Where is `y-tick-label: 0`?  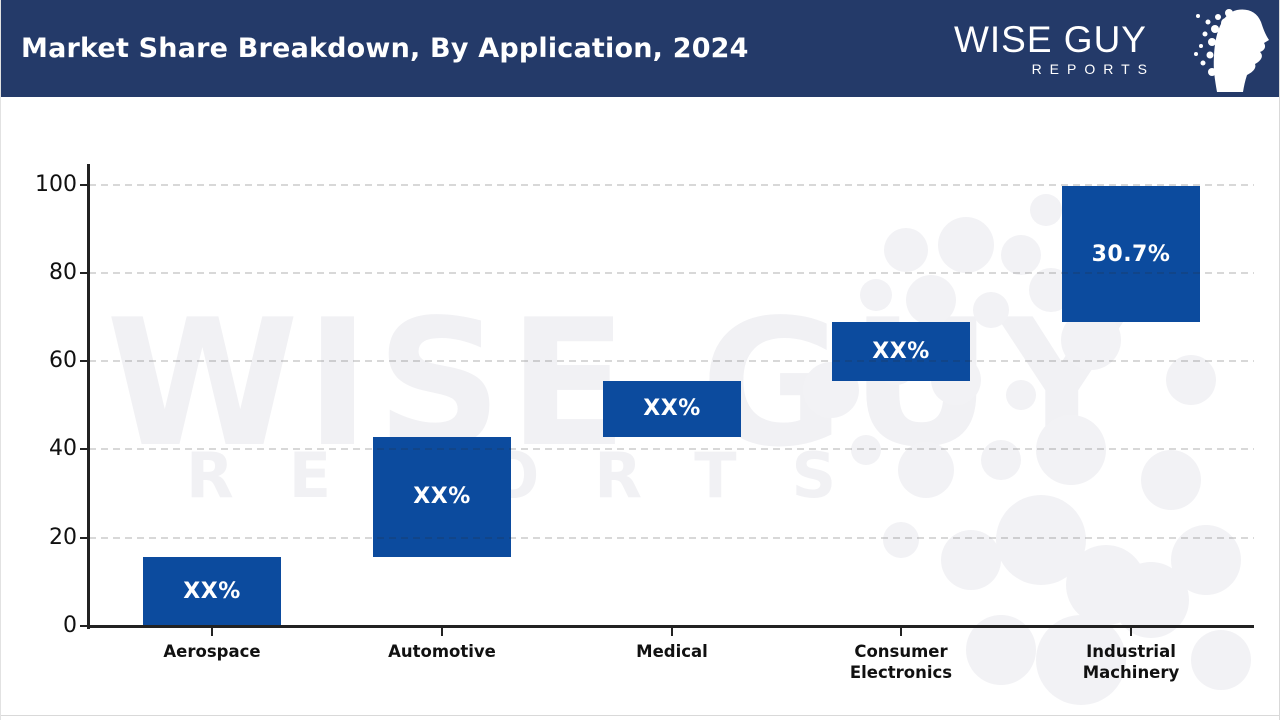
y-tick-label: 0 is located at coordinates (70, 625).